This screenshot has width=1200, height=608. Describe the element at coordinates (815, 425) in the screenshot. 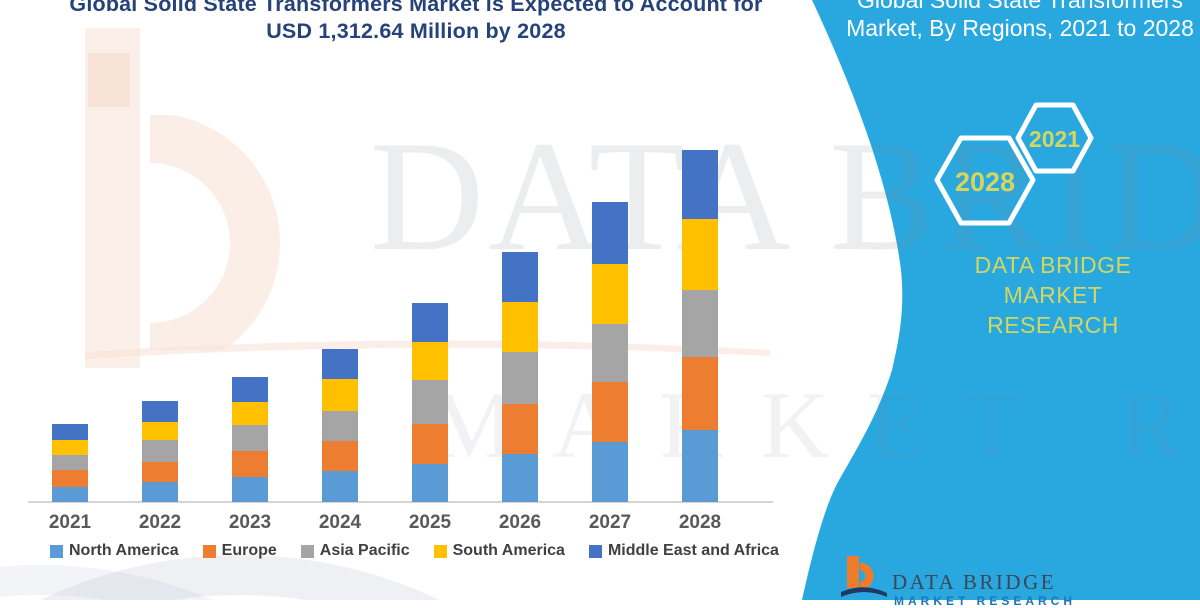

I see `watermark-text-market-research: MARKET RESEARCH` at that location.